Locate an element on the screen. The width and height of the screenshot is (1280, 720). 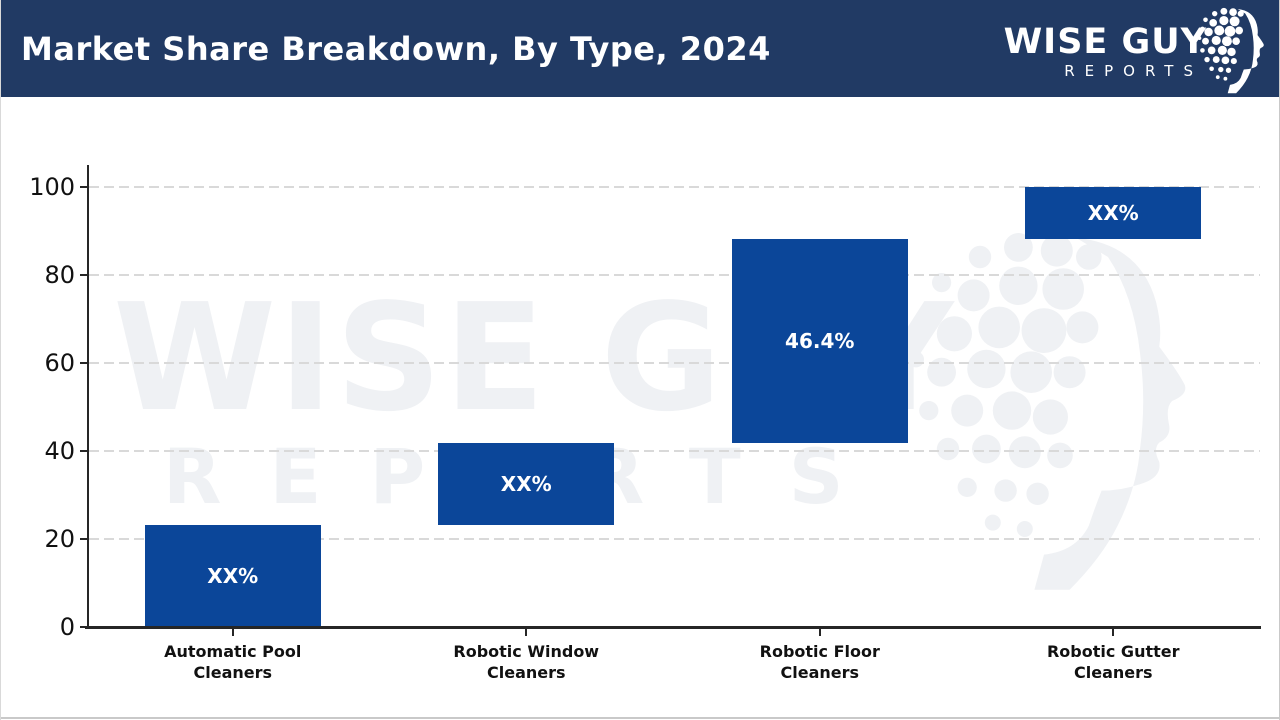
ytick-label-40: 40 is located at coordinates (59, 451).